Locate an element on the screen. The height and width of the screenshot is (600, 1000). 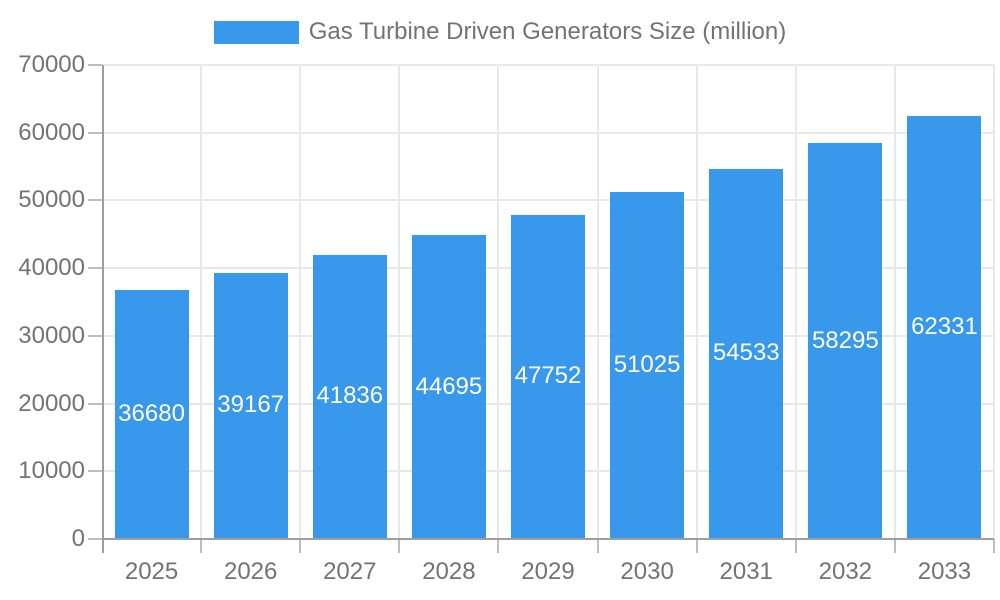
bar: 58295 is located at coordinates (845, 340).